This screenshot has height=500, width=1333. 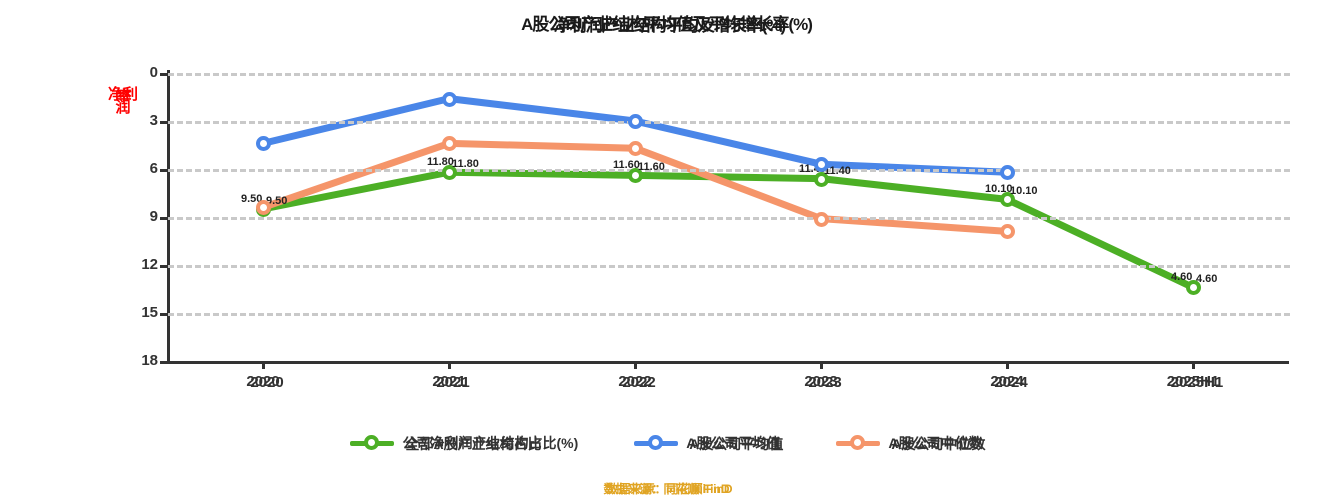 I want to click on data-label: 11.80, so click(x=440, y=162).